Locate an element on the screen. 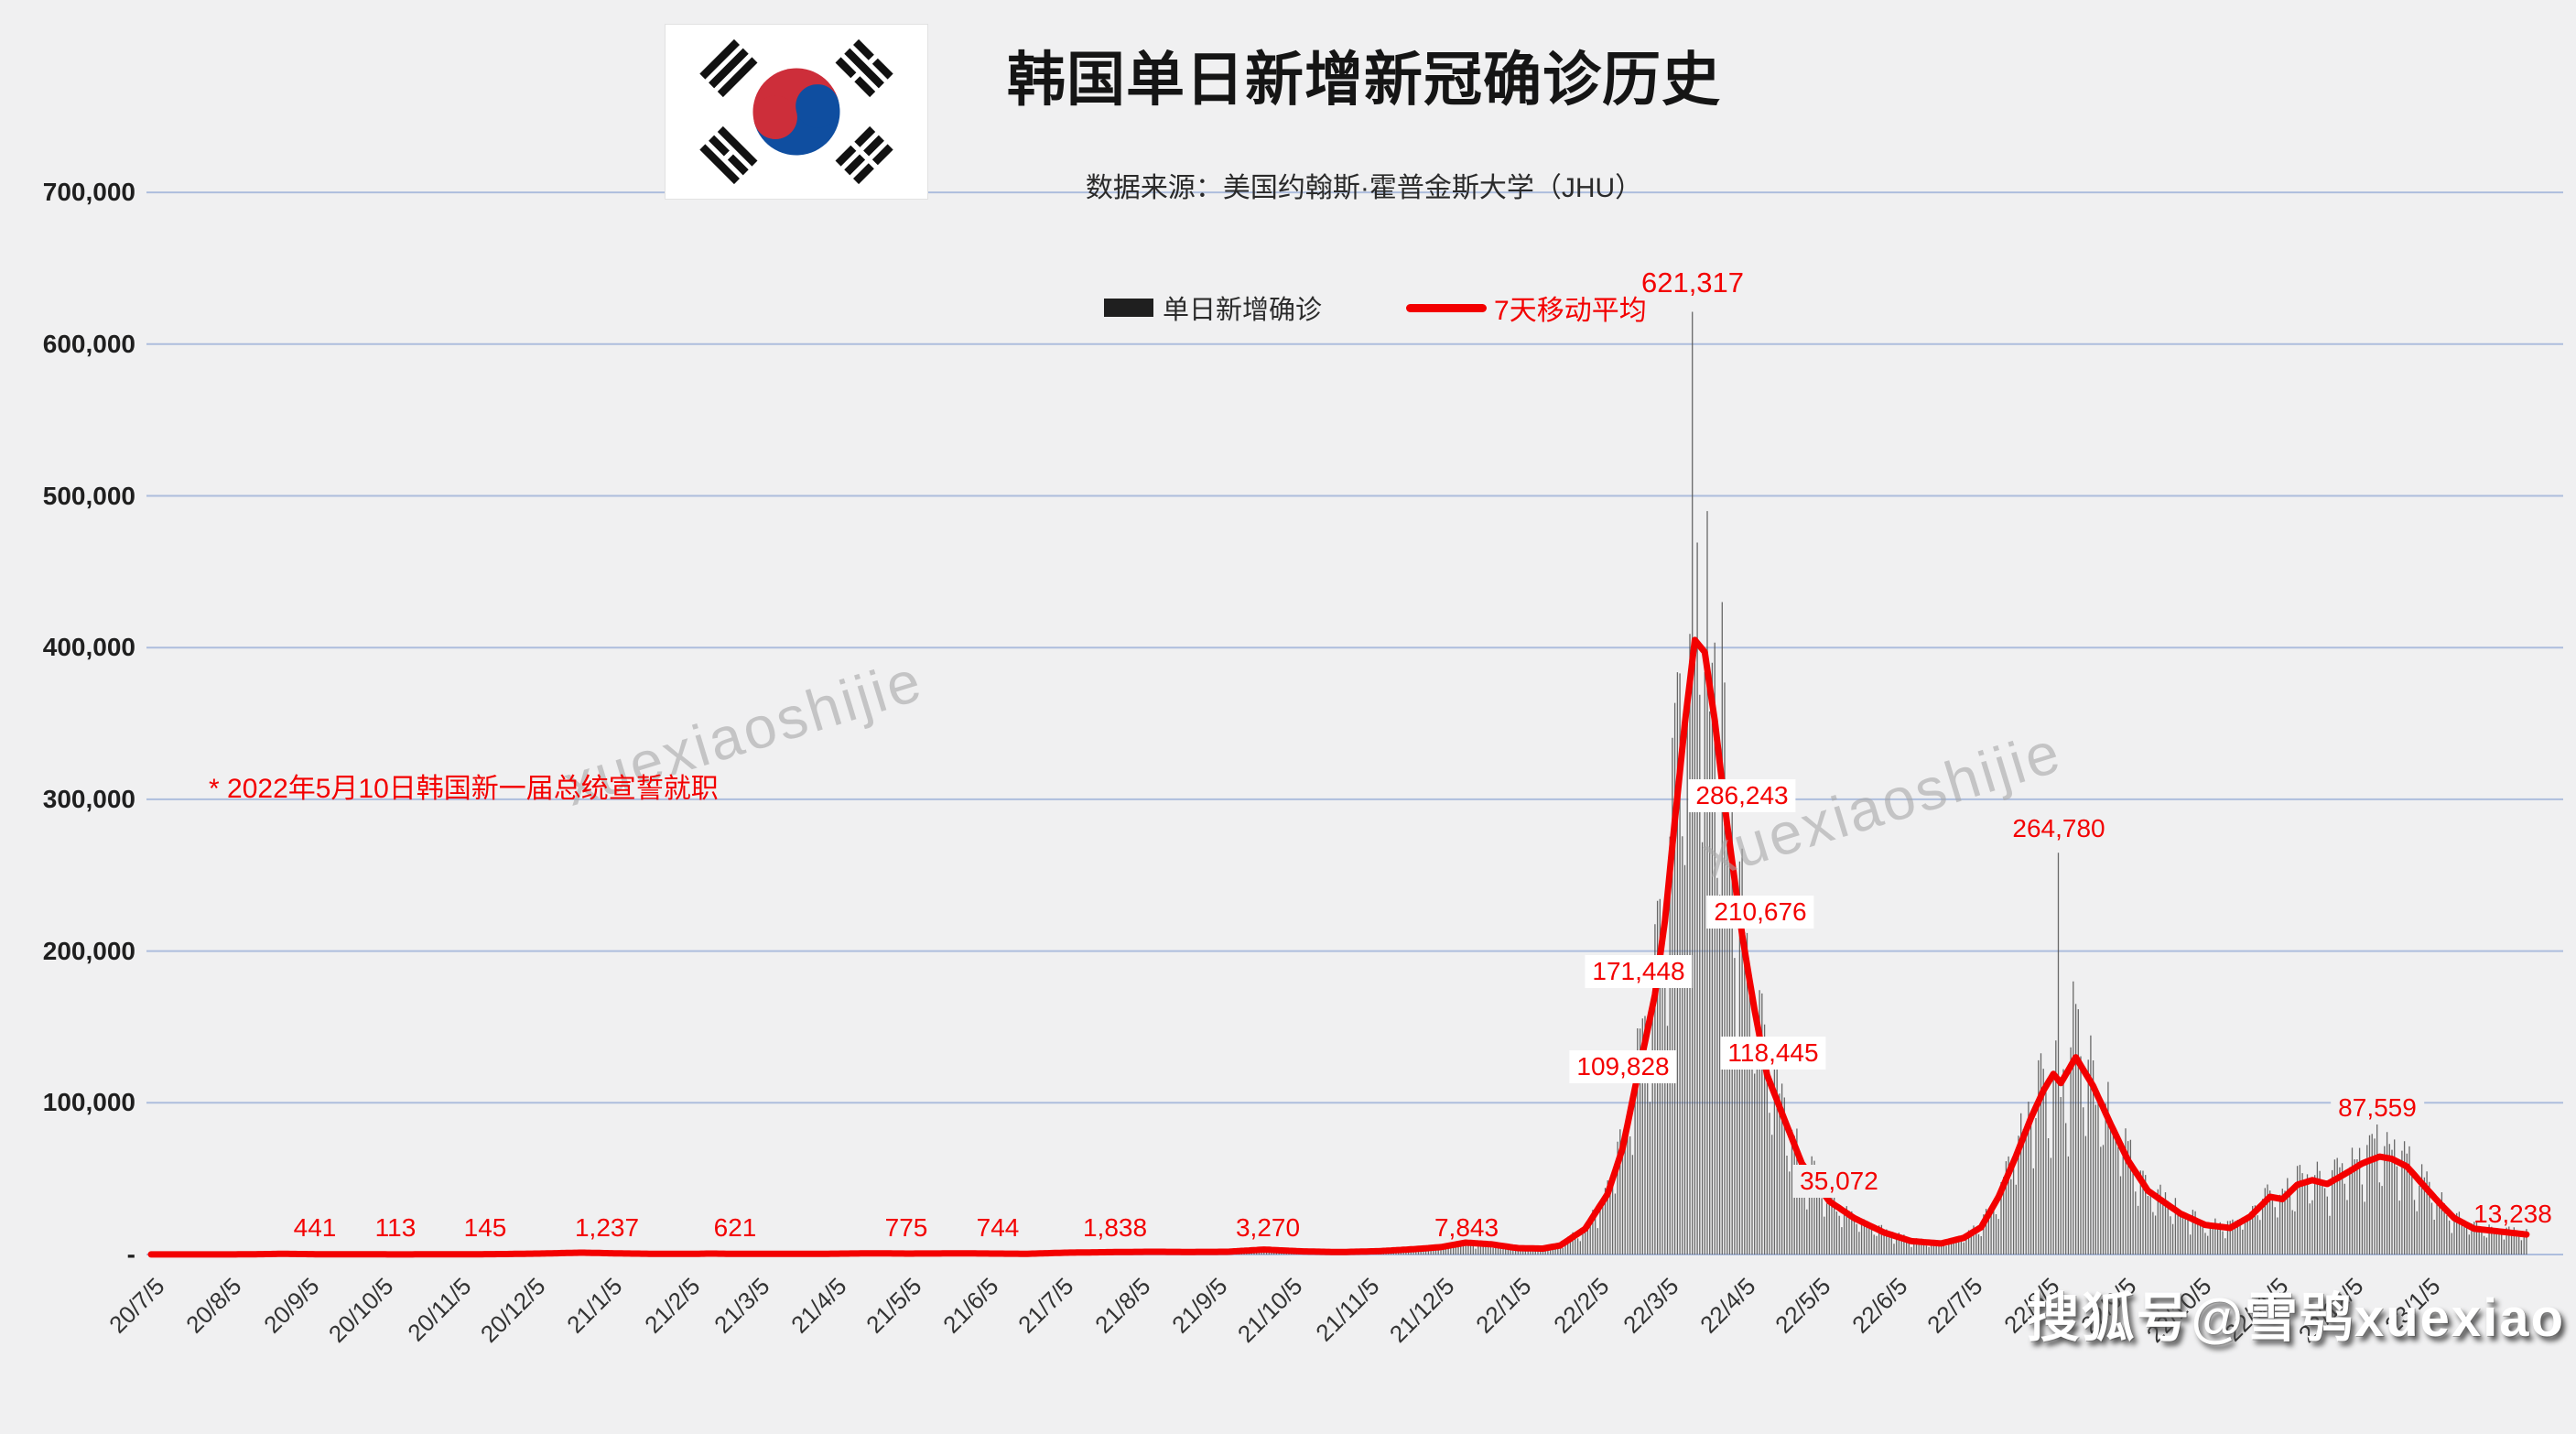  bar-series-label: 单日新增确诊 is located at coordinates (1243, 310).